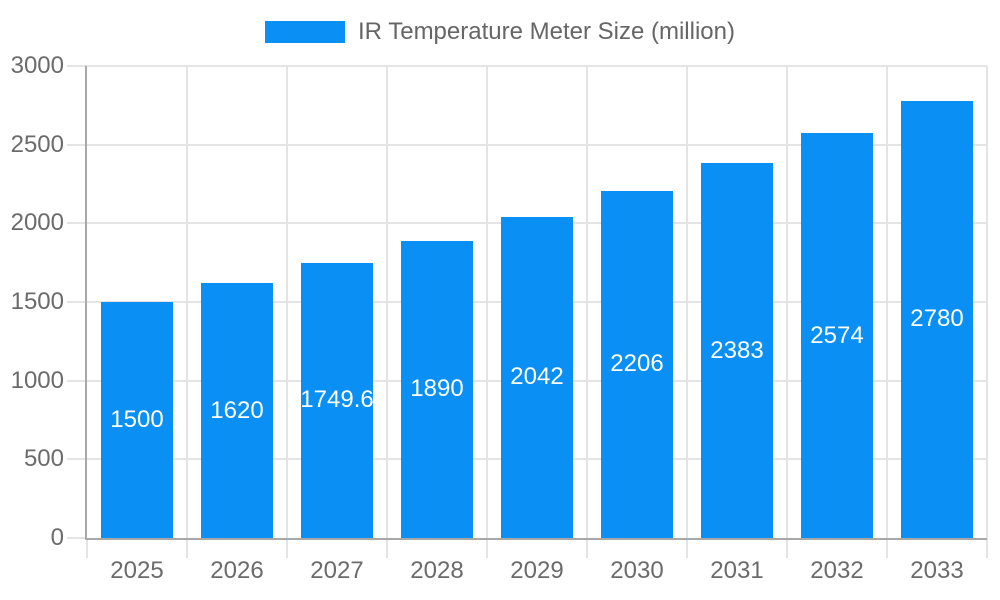 The image size is (1000, 600). I want to click on x-axis-tick-label: 2027, so click(337, 570).